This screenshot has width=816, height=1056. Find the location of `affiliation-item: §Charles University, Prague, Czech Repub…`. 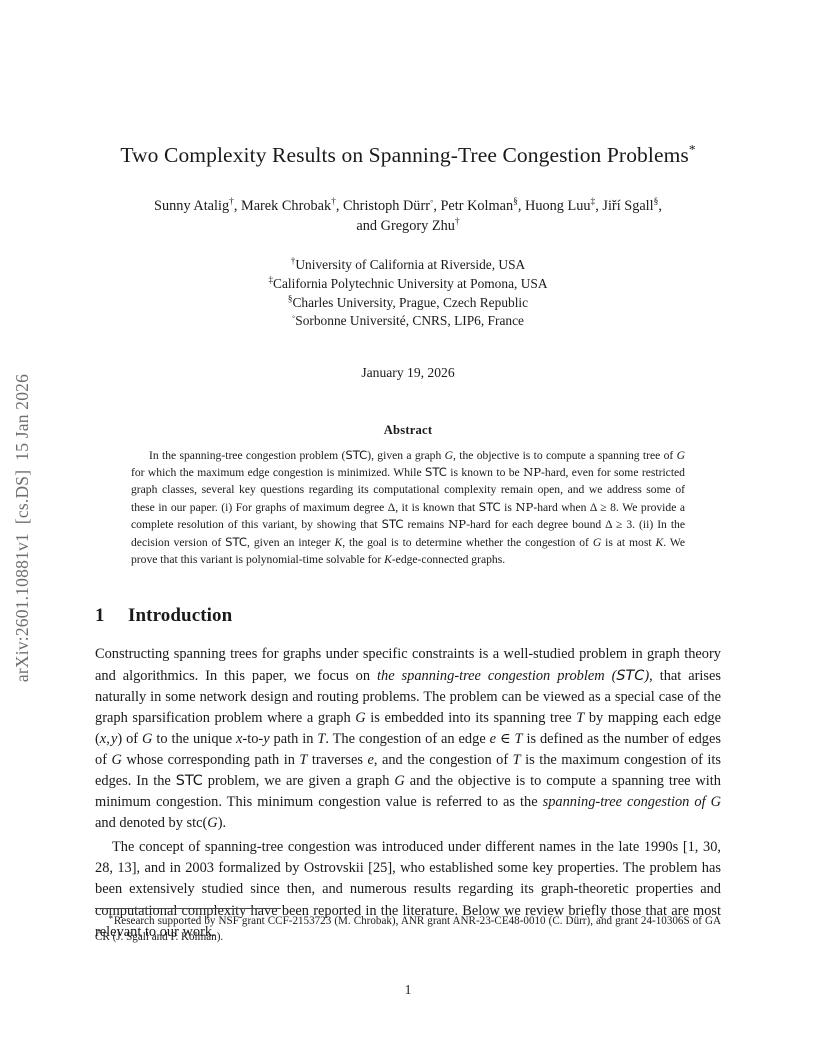

affiliation-item: §Charles University, Prague, Czech Repub… is located at coordinates (408, 301).